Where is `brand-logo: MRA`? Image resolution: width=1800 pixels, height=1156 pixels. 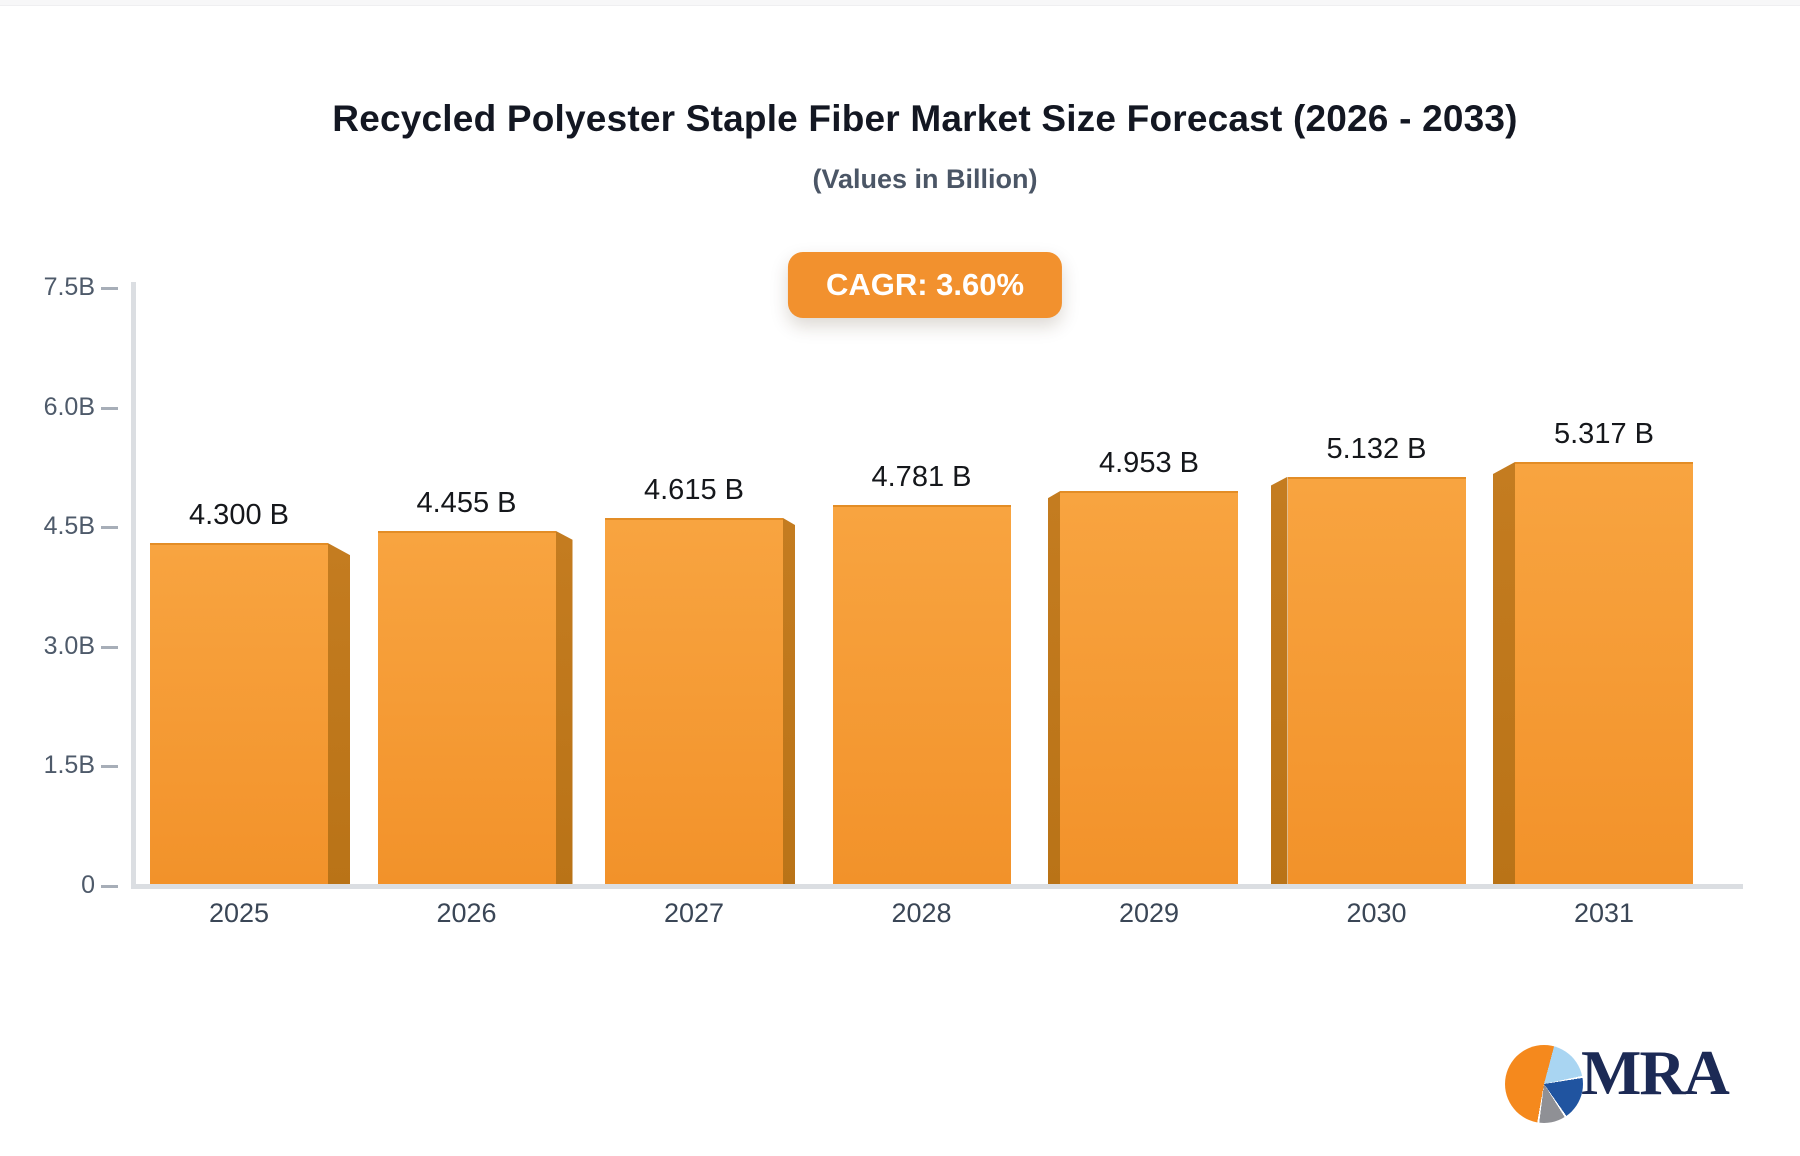
brand-logo: MRA is located at coordinates (1640, 1082).